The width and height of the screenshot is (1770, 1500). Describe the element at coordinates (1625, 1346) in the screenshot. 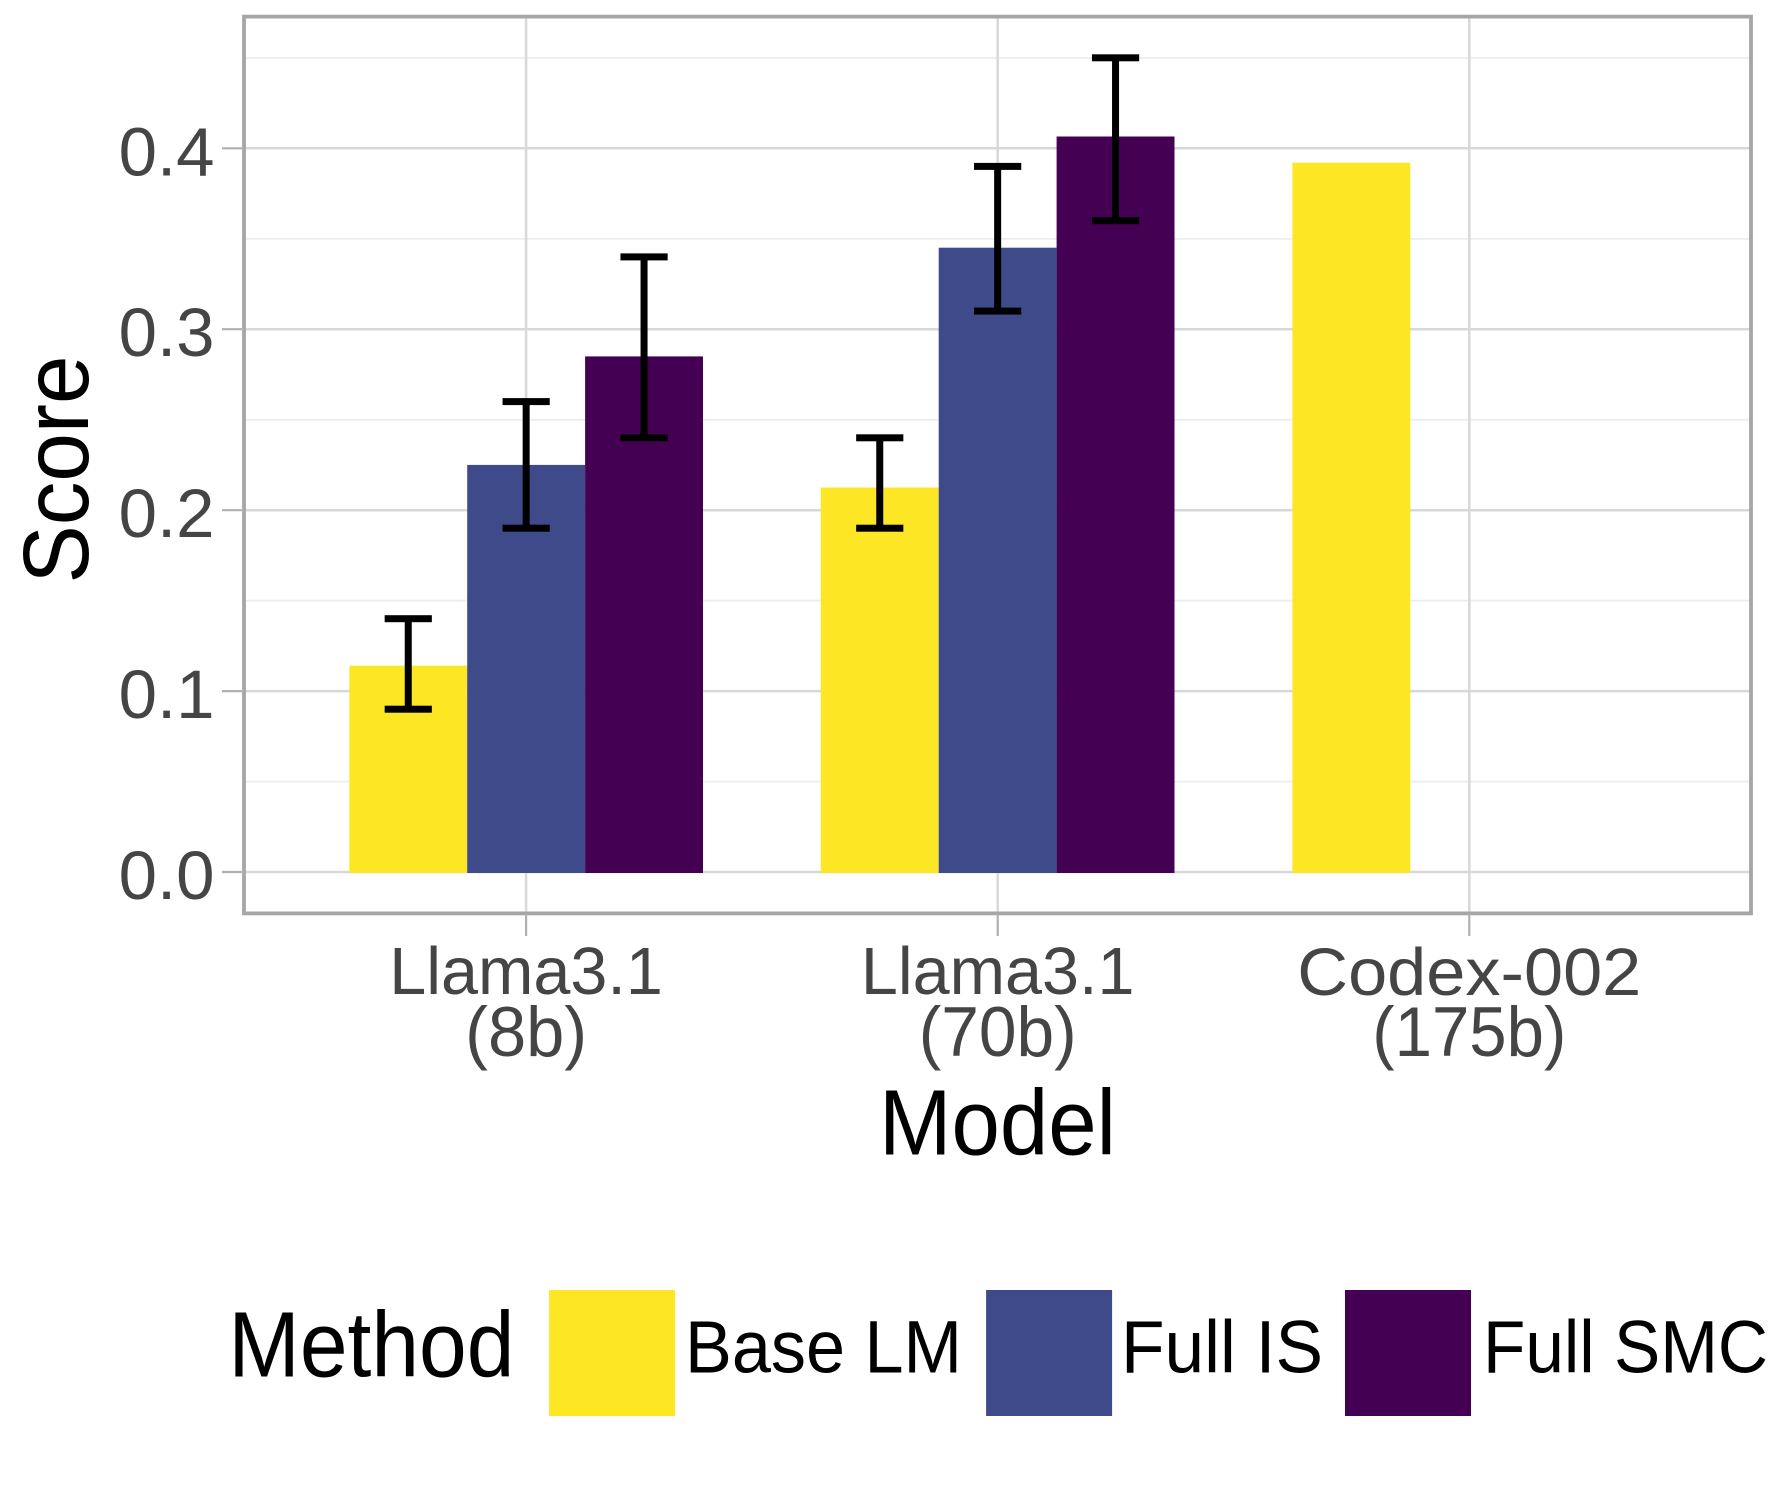

I see `svg-text: Full SMC` at that location.